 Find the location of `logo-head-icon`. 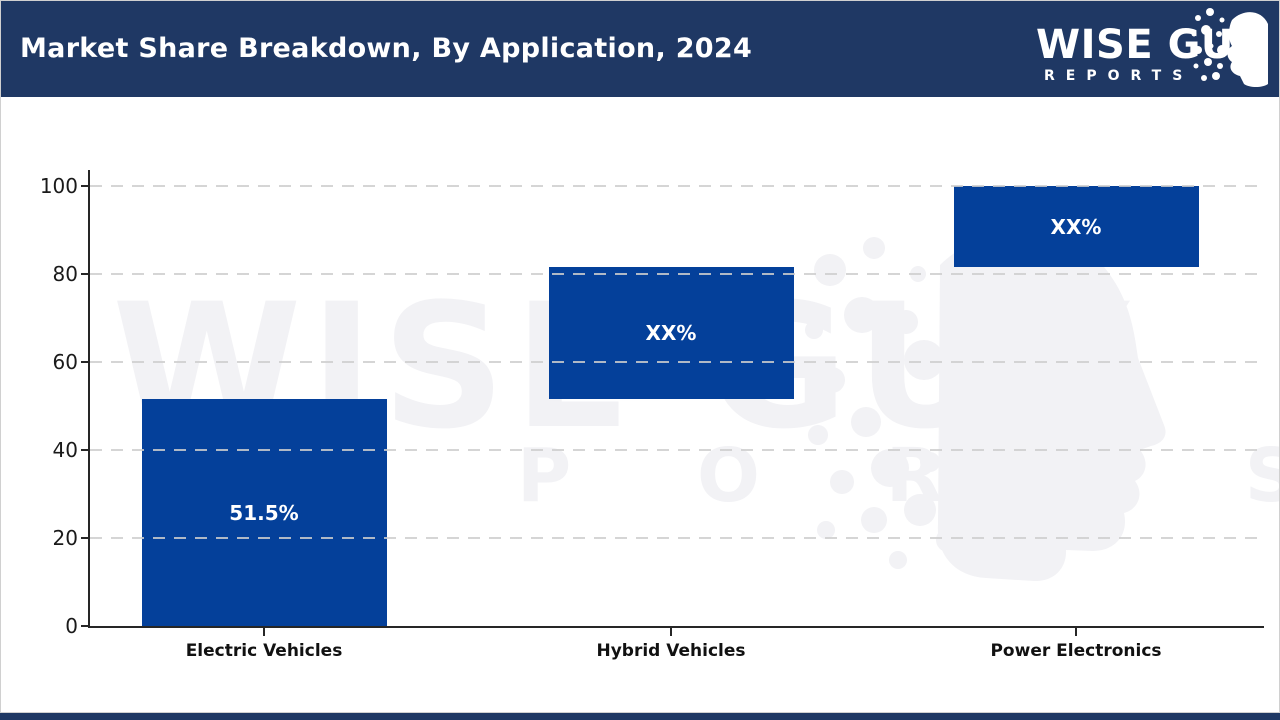

logo-head-icon is located at coordinates (1247, 49).